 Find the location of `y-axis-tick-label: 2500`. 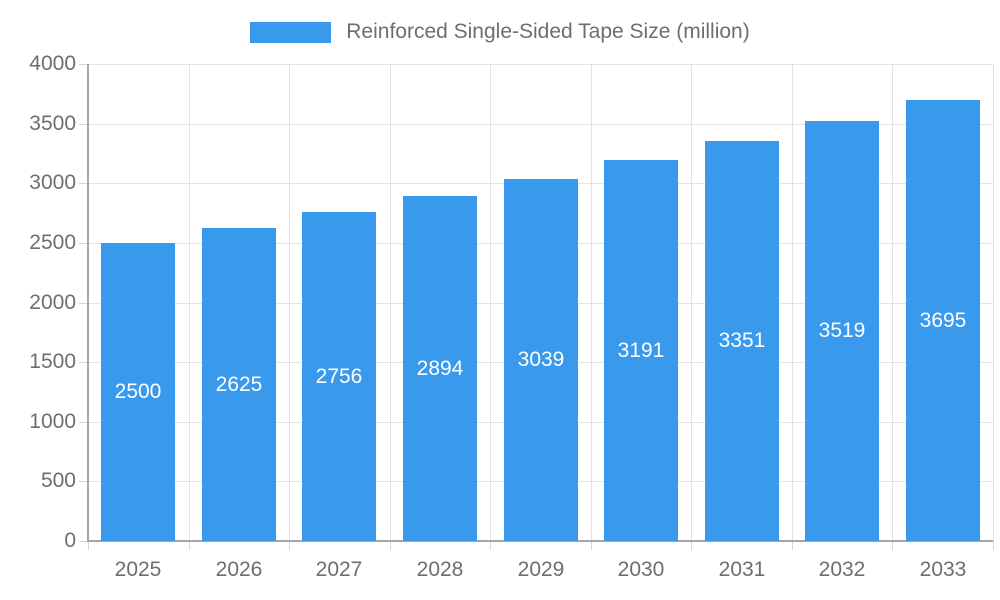

y-axis-tick-label: 2500 is located at coordinates (52, 242).